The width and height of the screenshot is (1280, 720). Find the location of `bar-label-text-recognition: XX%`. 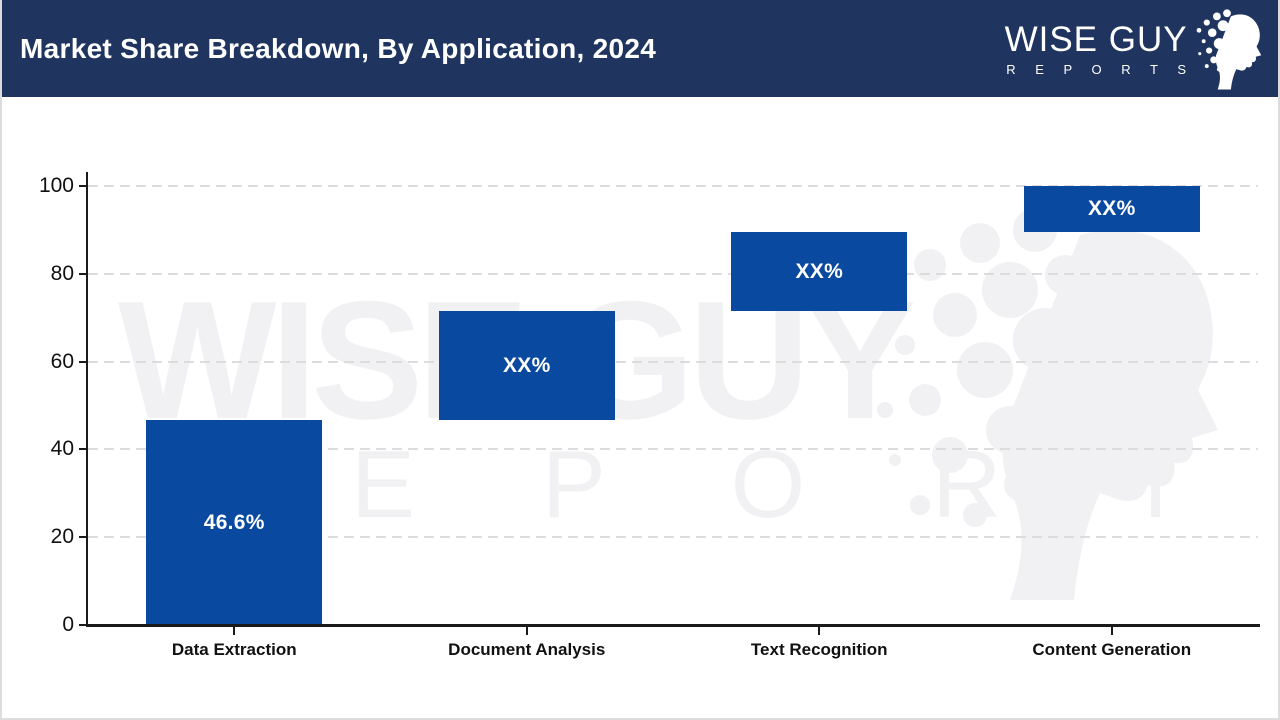

bar-label-text-recognition: XX% is located at coordinates (819, 271).